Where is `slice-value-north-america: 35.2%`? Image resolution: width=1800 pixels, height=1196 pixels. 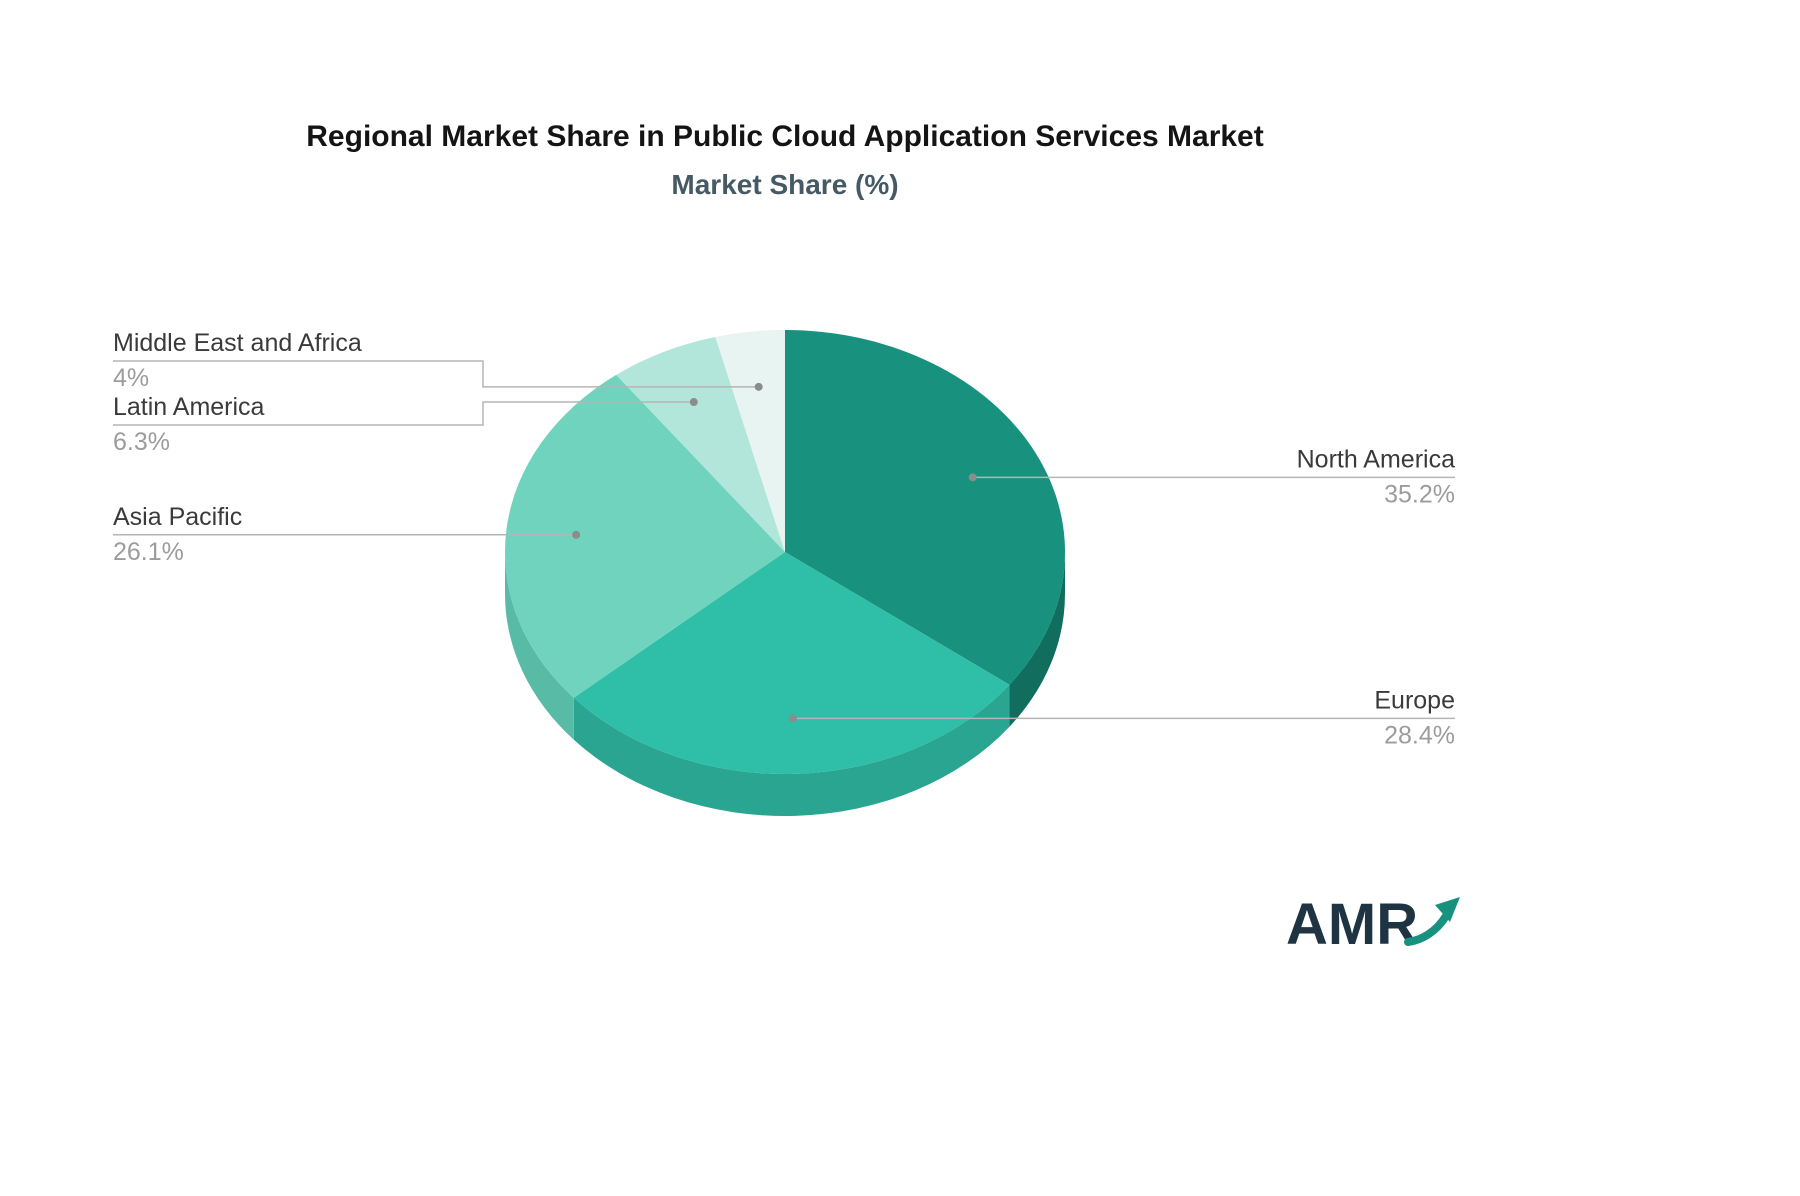
slice-value-north-america: 35.2% is located at coordinates (1419, 494).